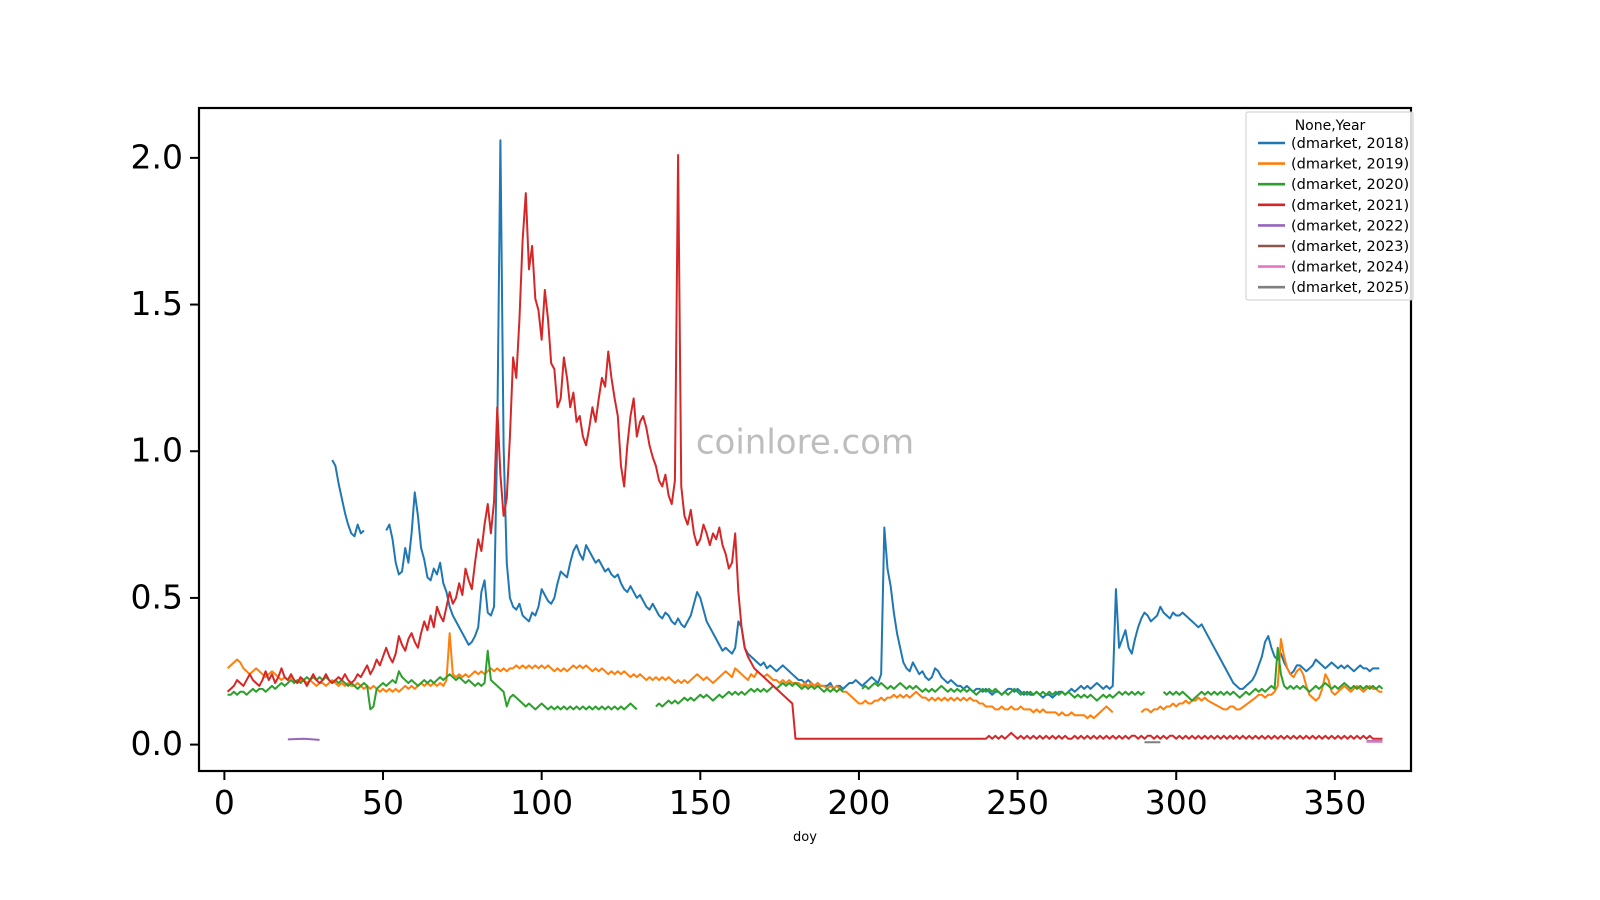 The width and height of the screenshot is (1600, 900). What do you see at coordinates (1350, 185) in the screenshot?
I see `legend-entry-label: (dmarket, 2020)` at bounding box center [1350, 185].